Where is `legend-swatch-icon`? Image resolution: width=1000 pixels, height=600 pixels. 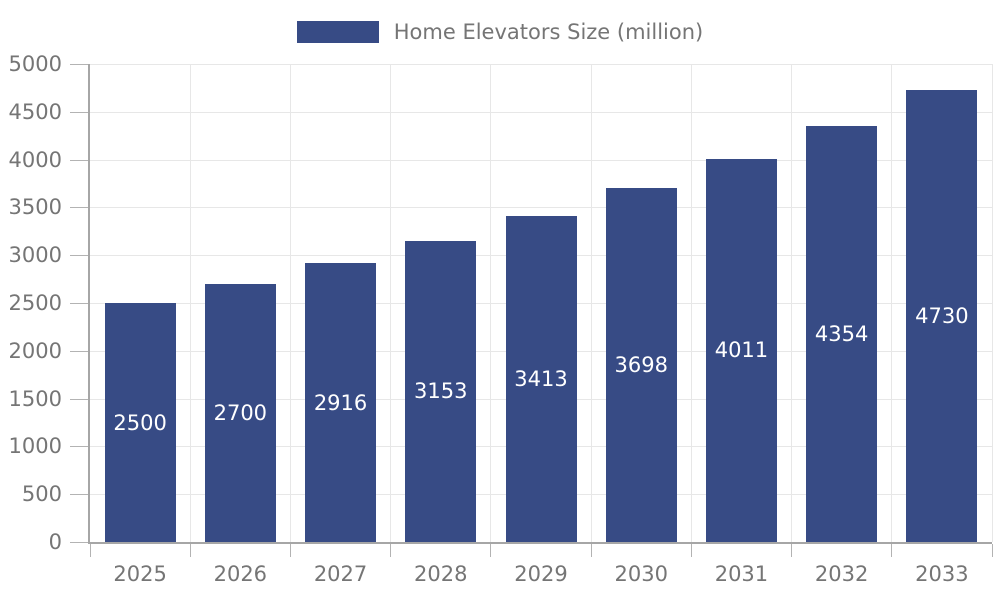 legend-swatch-icon is located at coordinates (337, 32).